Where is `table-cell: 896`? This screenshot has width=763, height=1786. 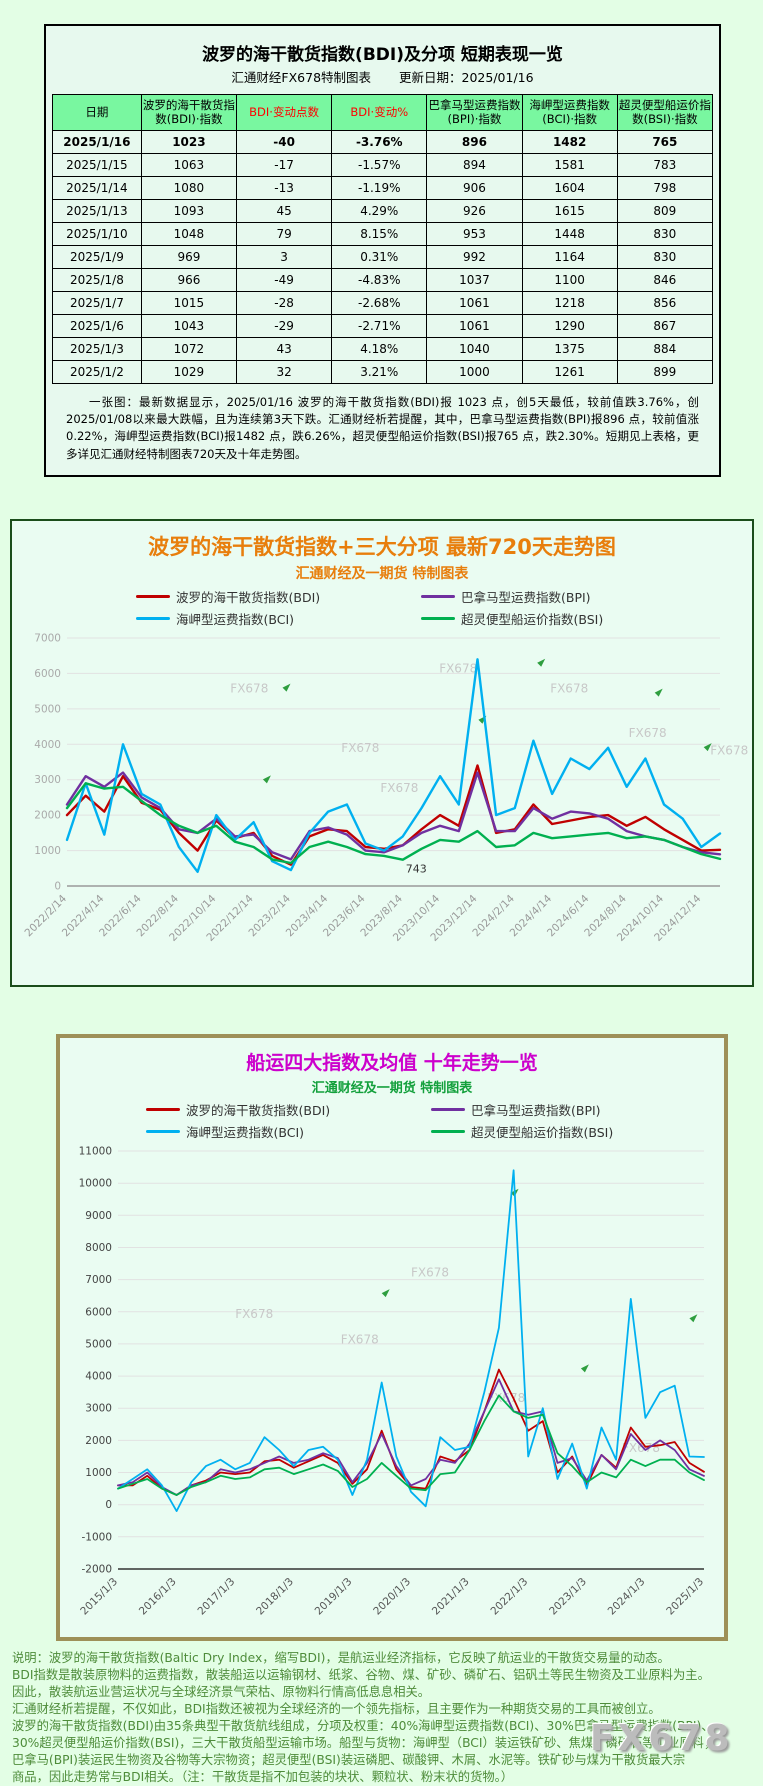
table-cell: 896 is located at coordinates (474, 141).